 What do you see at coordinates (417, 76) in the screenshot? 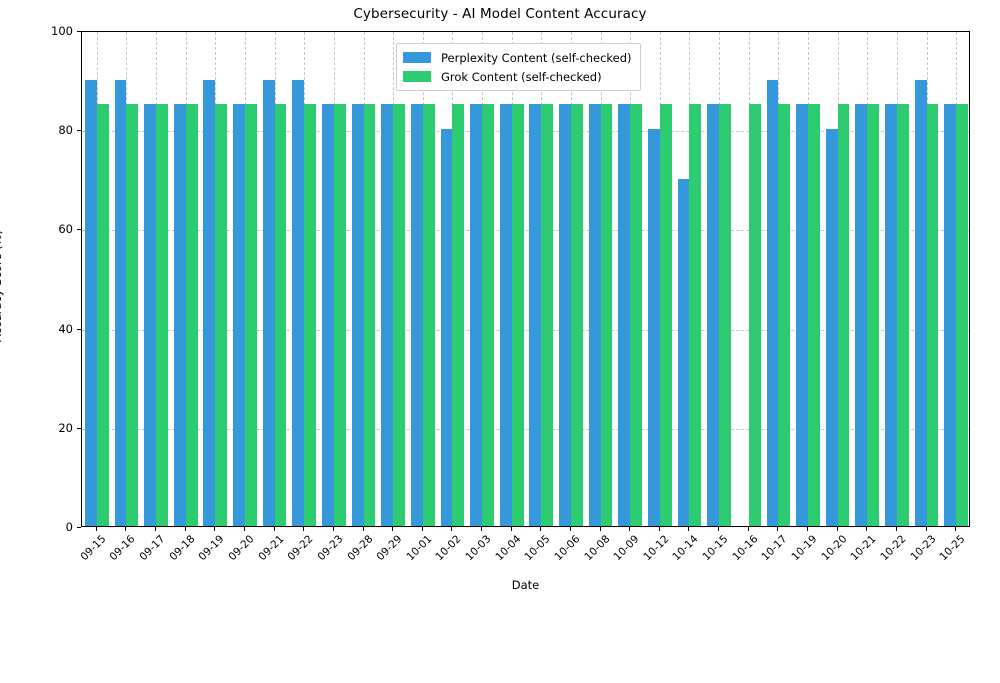
I see `legend-swatch-grok` at bounding box center [417, 76].